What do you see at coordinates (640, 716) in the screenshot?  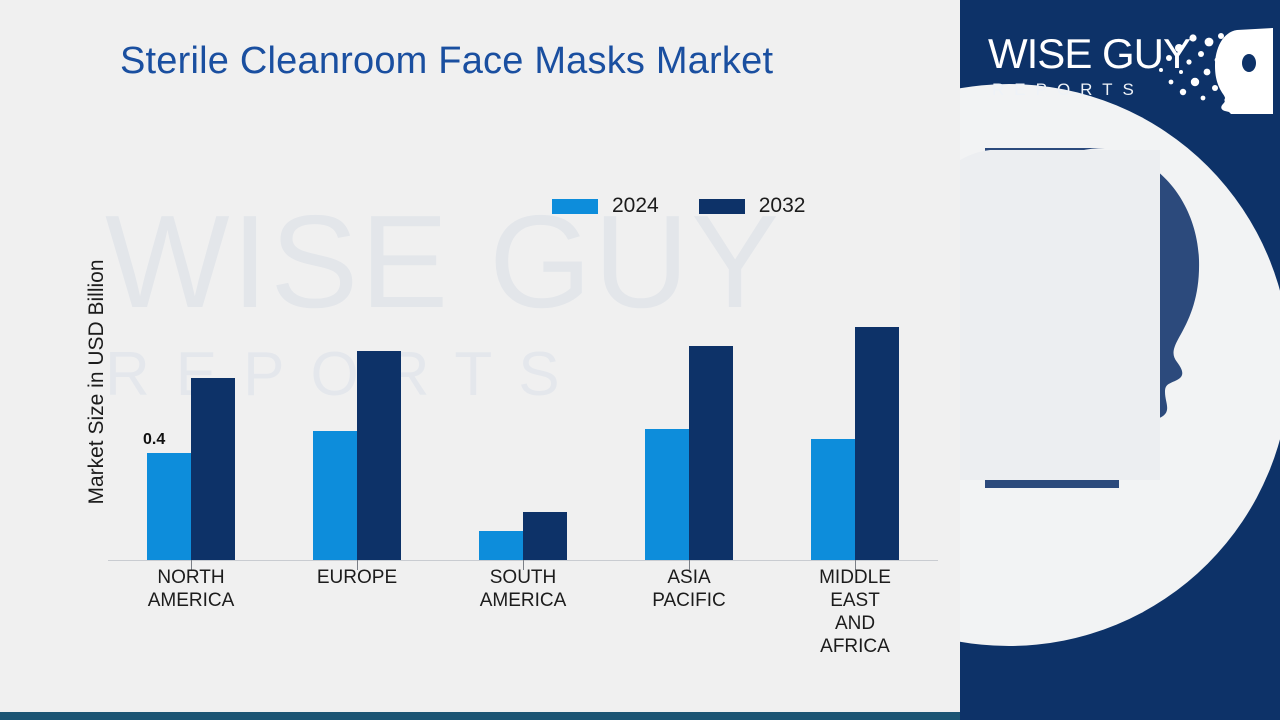 I see `bottom-accent-strip` at bounding box center [640, 716].